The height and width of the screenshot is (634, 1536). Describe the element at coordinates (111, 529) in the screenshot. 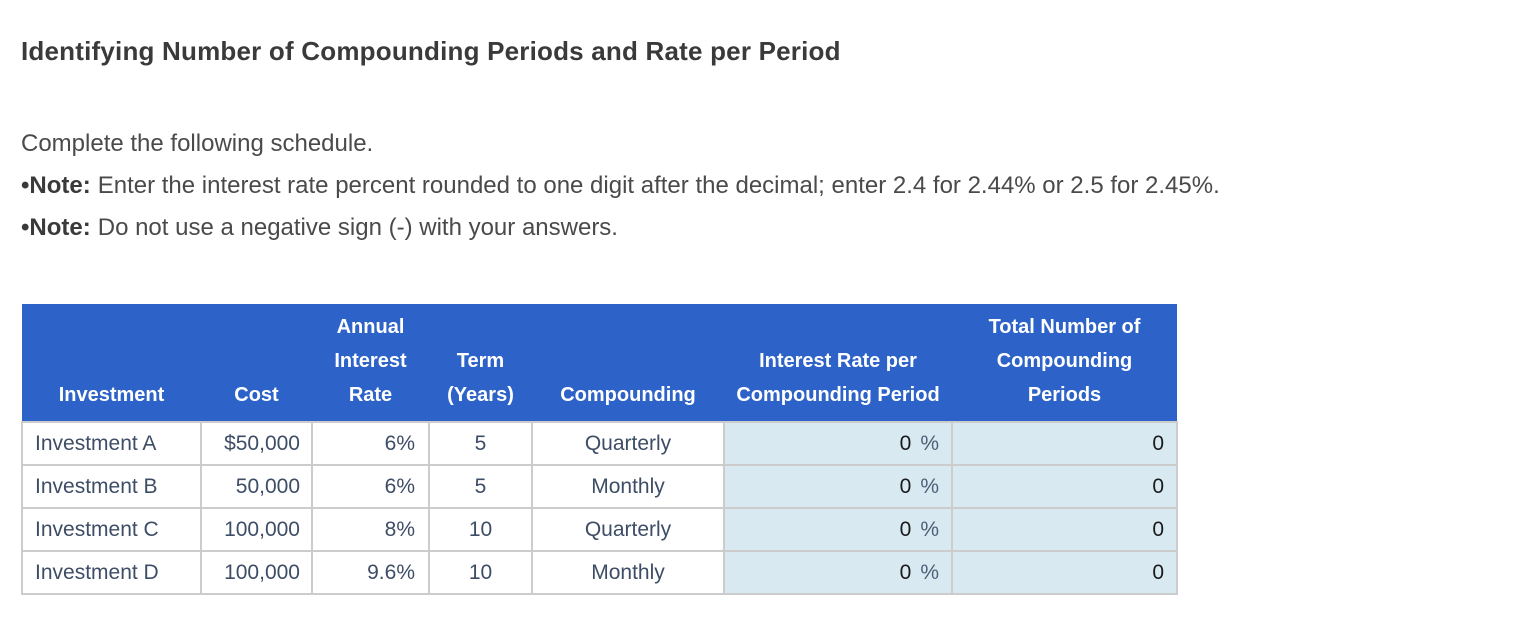

I see `investment-name-cell: Investment C` at that location.